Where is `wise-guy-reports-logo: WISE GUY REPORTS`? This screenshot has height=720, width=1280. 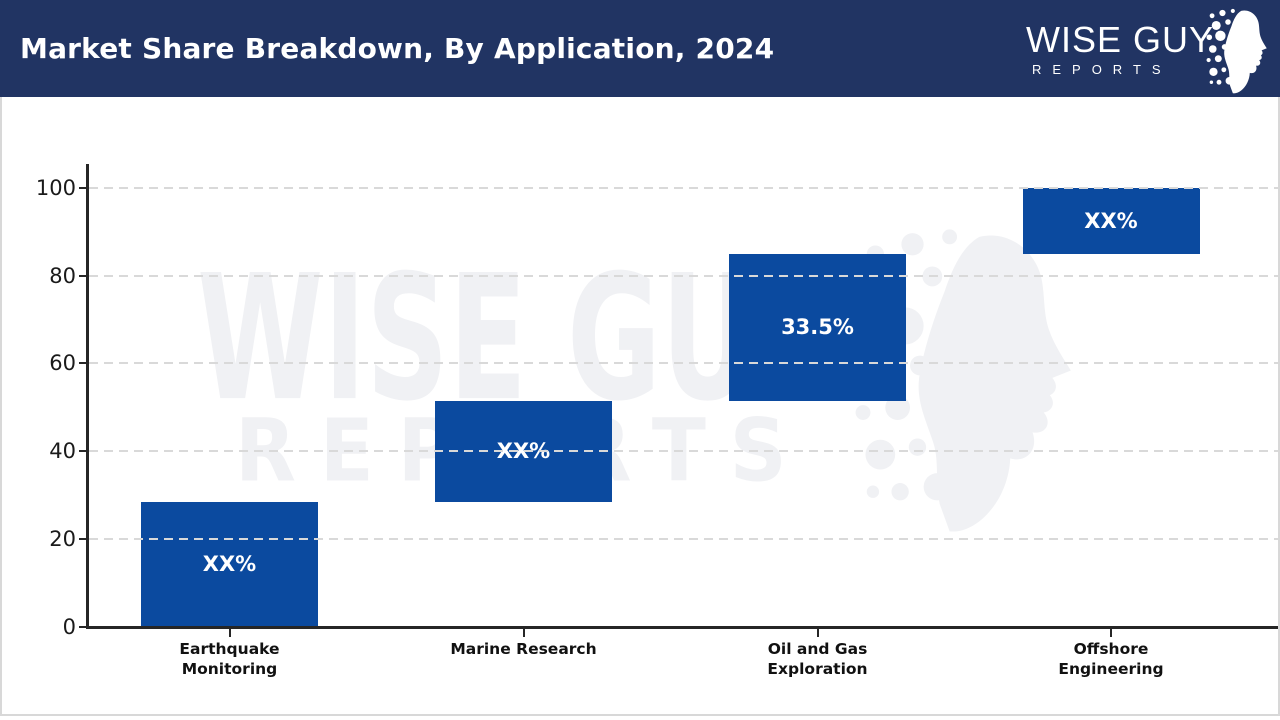 wise-guy-reports-logo: WISE GUY REPORTS is located at coordinates (1149, 49).